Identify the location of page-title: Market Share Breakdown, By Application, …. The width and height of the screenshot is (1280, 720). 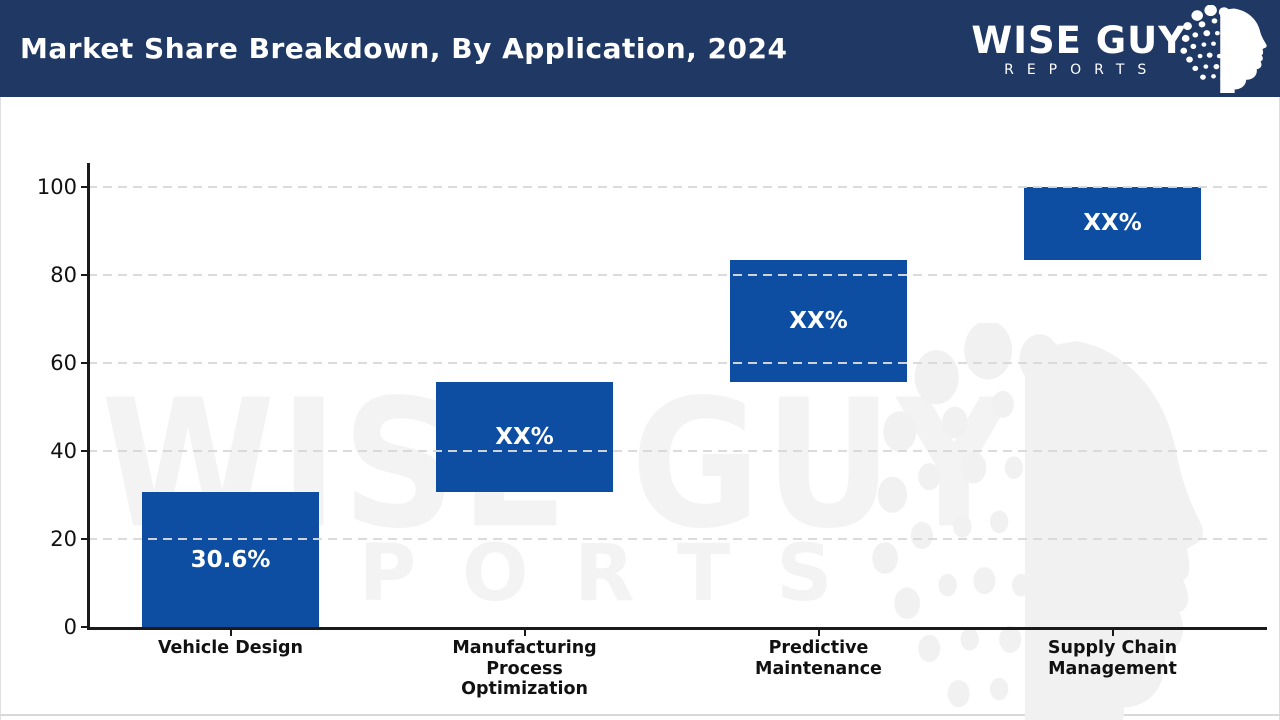
(404, 48).